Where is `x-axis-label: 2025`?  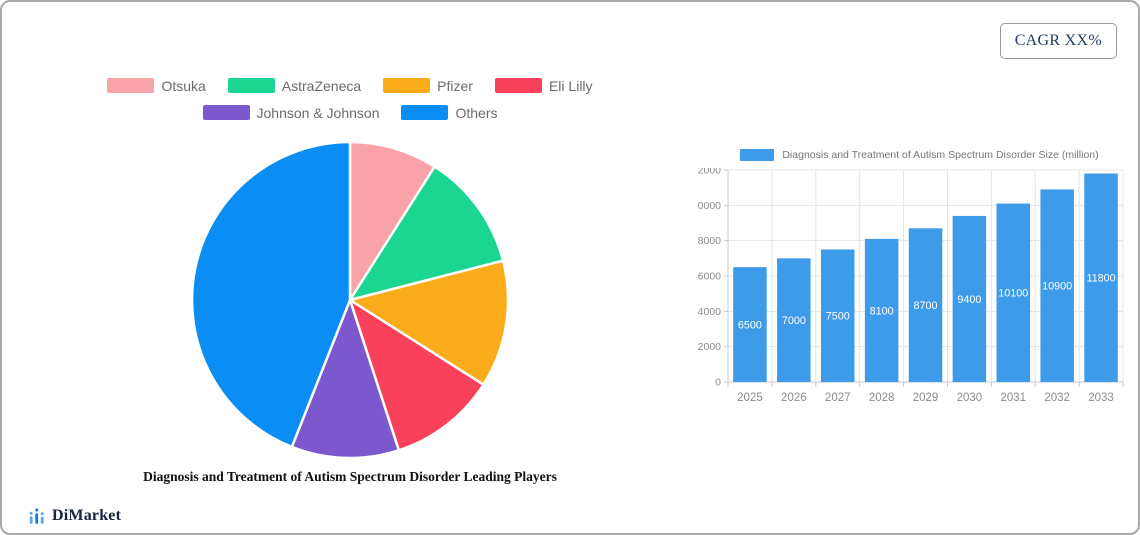 x-axis-label: 2025 is located at coordinates (750, 398).